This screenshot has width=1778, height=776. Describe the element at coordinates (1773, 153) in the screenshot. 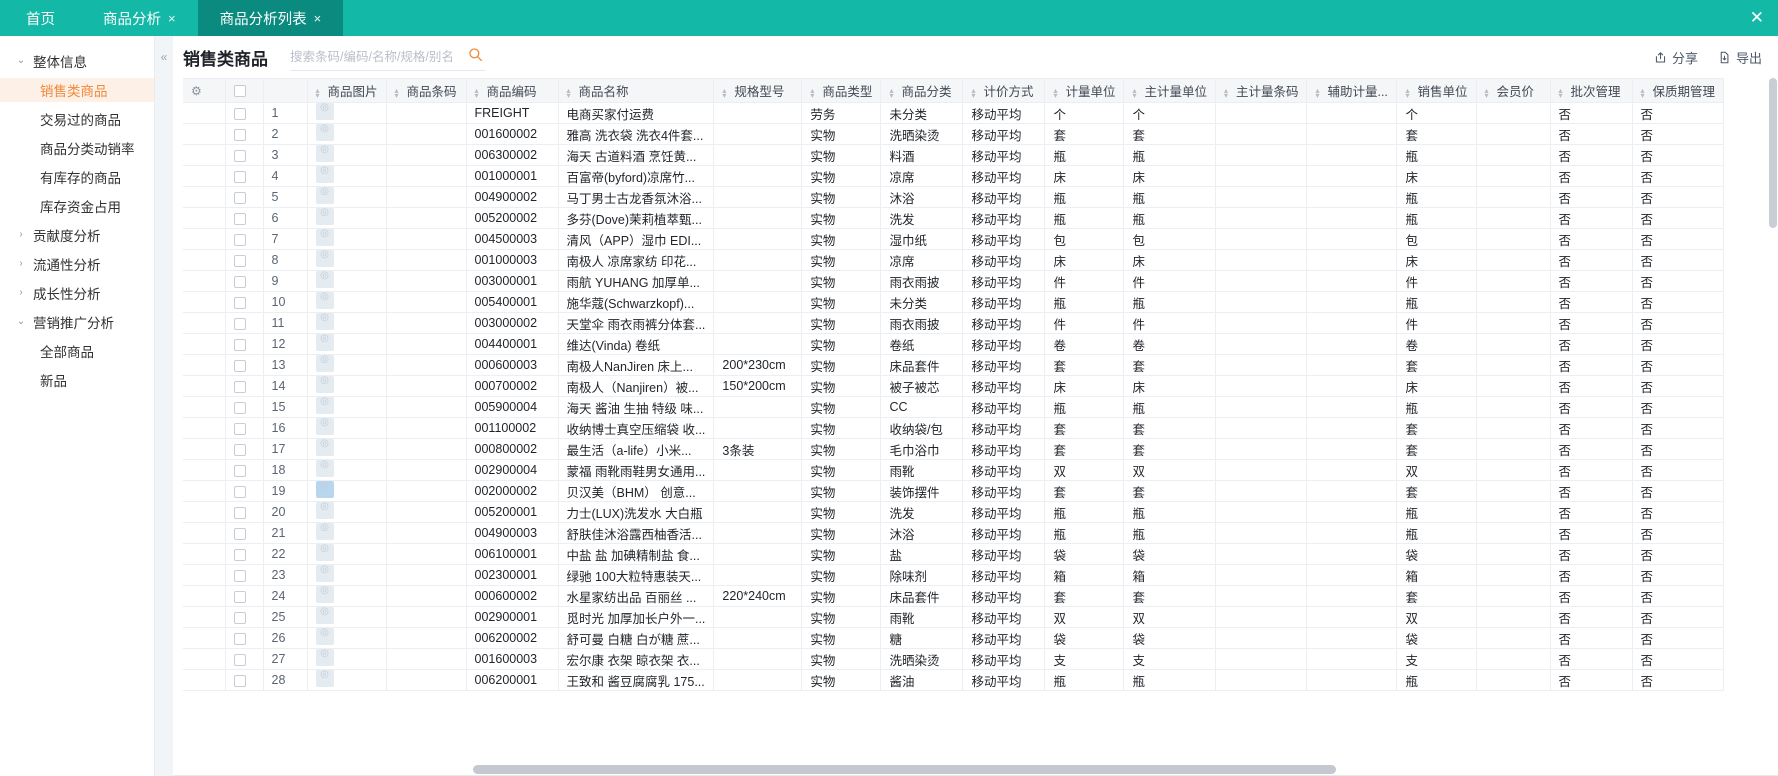

I see `vertical-scrollbar-thumb` at that location.